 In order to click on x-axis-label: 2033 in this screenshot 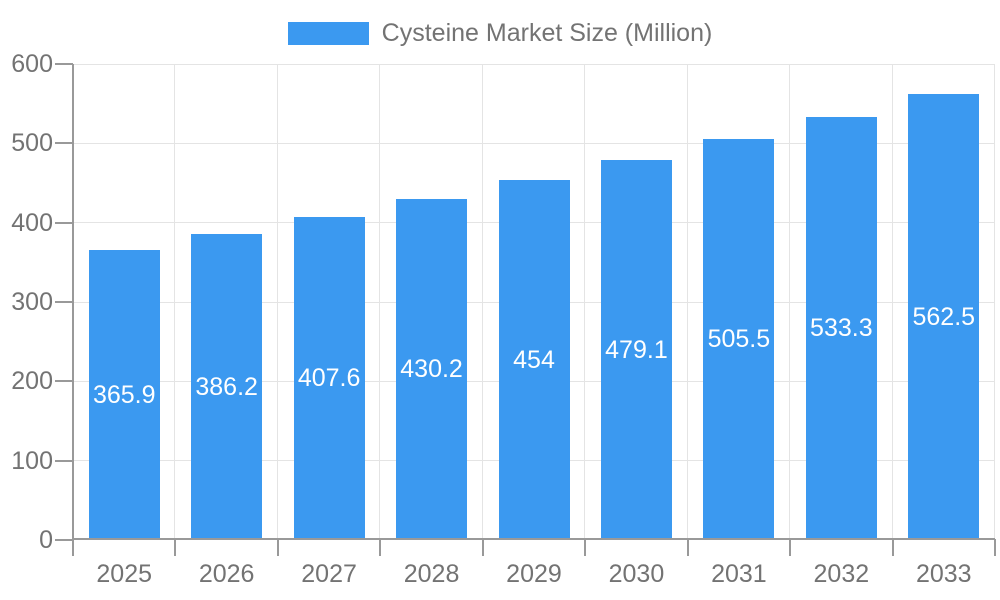, I will do `click(943, 574)`.